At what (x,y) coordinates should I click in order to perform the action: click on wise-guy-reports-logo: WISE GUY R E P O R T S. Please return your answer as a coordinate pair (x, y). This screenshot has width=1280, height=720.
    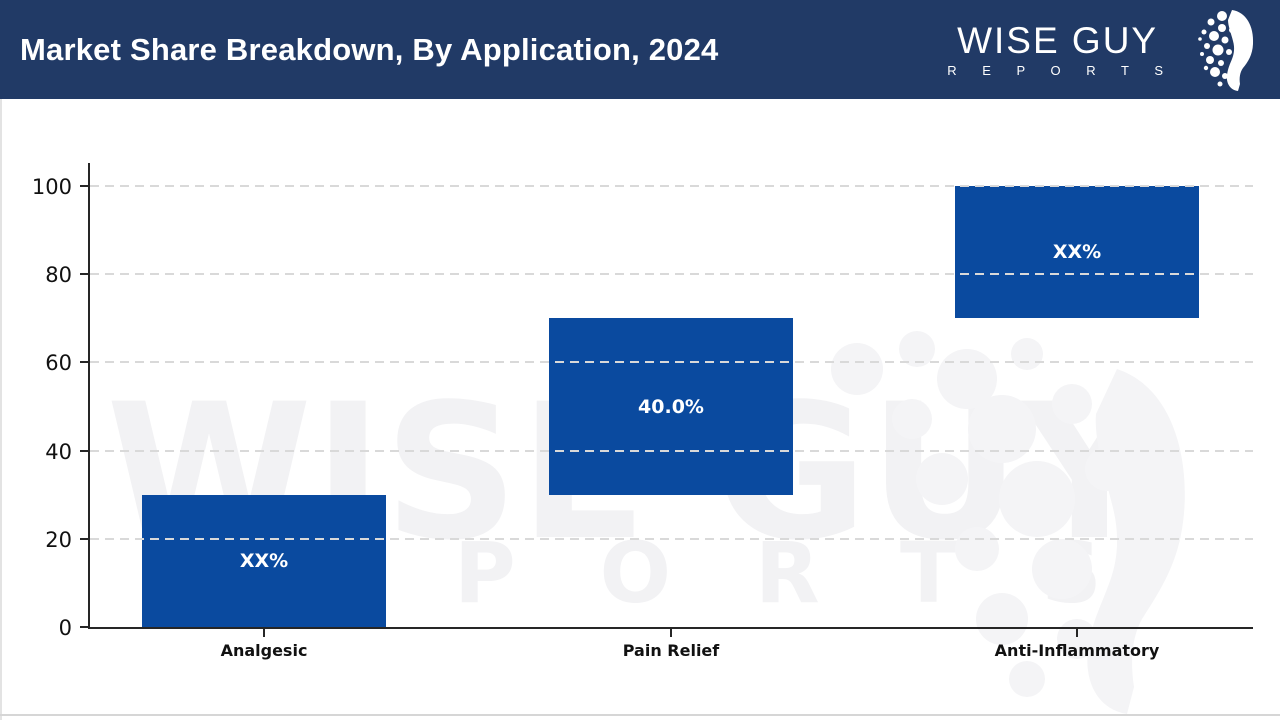
    Looking at the image, I should click on (1097, 50).